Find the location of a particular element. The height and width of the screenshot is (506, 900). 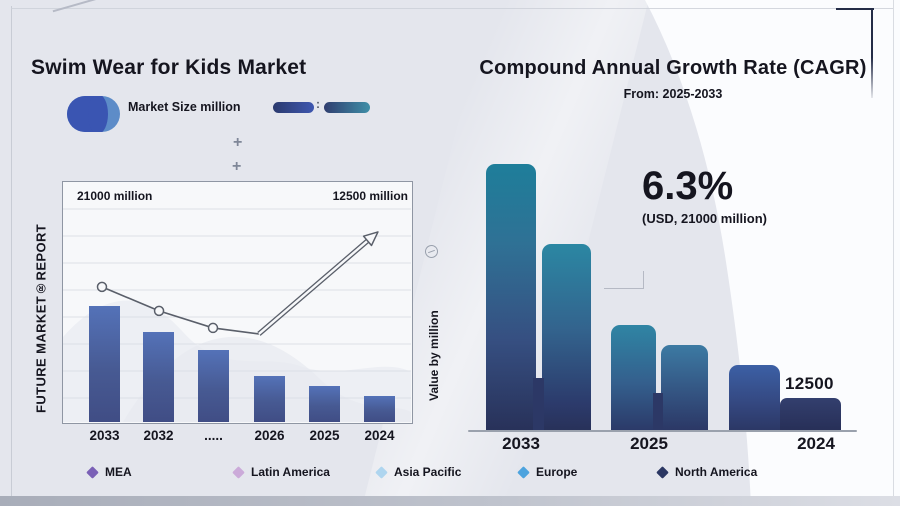

market-size-bar-2026 is located at coordinates (269, 399).